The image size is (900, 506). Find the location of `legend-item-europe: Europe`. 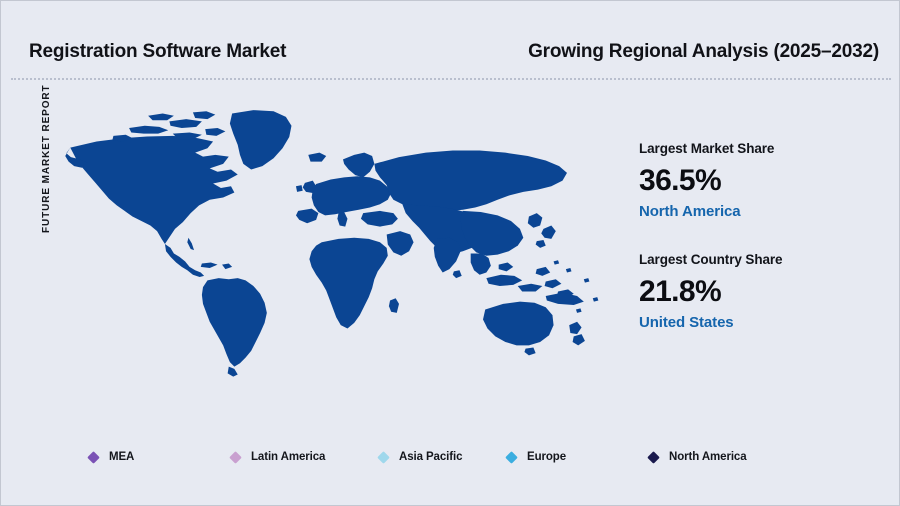

legend-item-europe: Europe is located at coordinates (536, 457).